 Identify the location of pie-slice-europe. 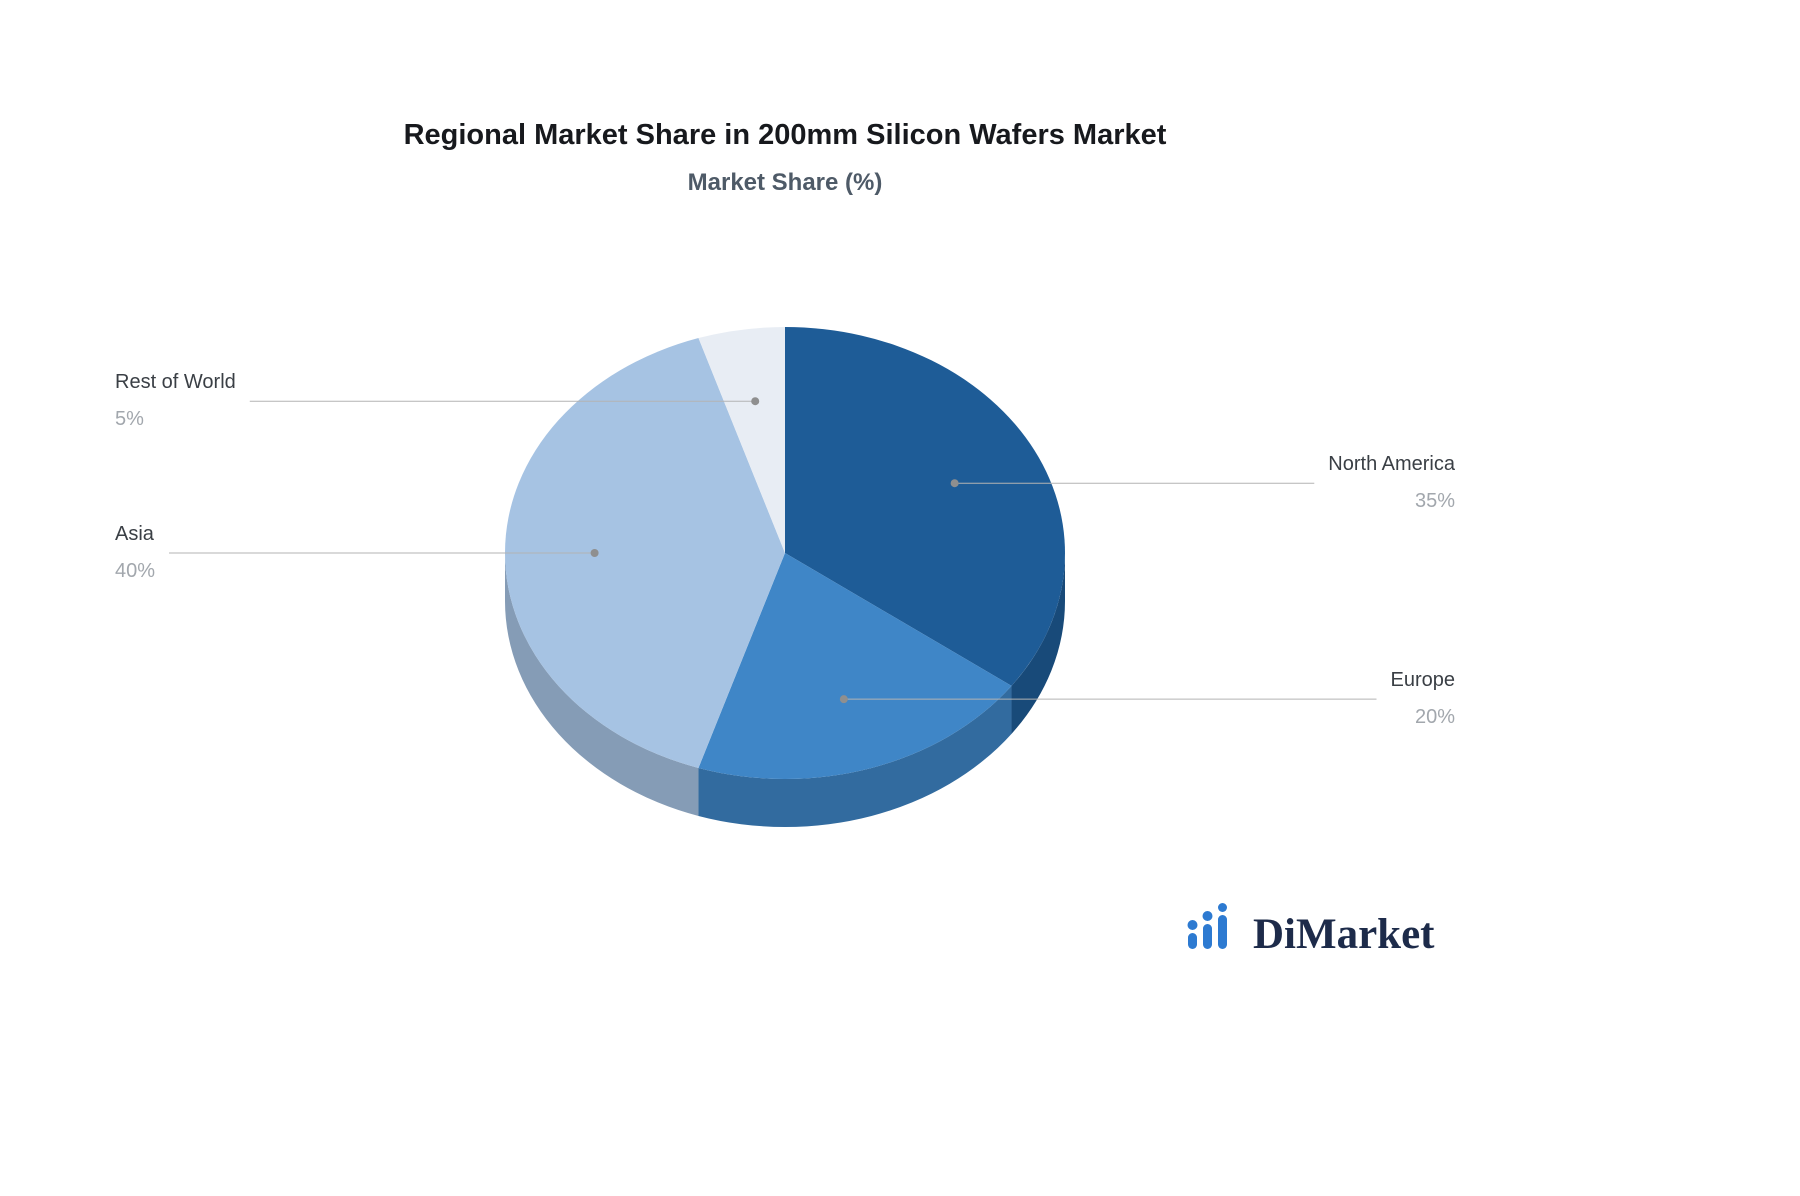
(855, 666).